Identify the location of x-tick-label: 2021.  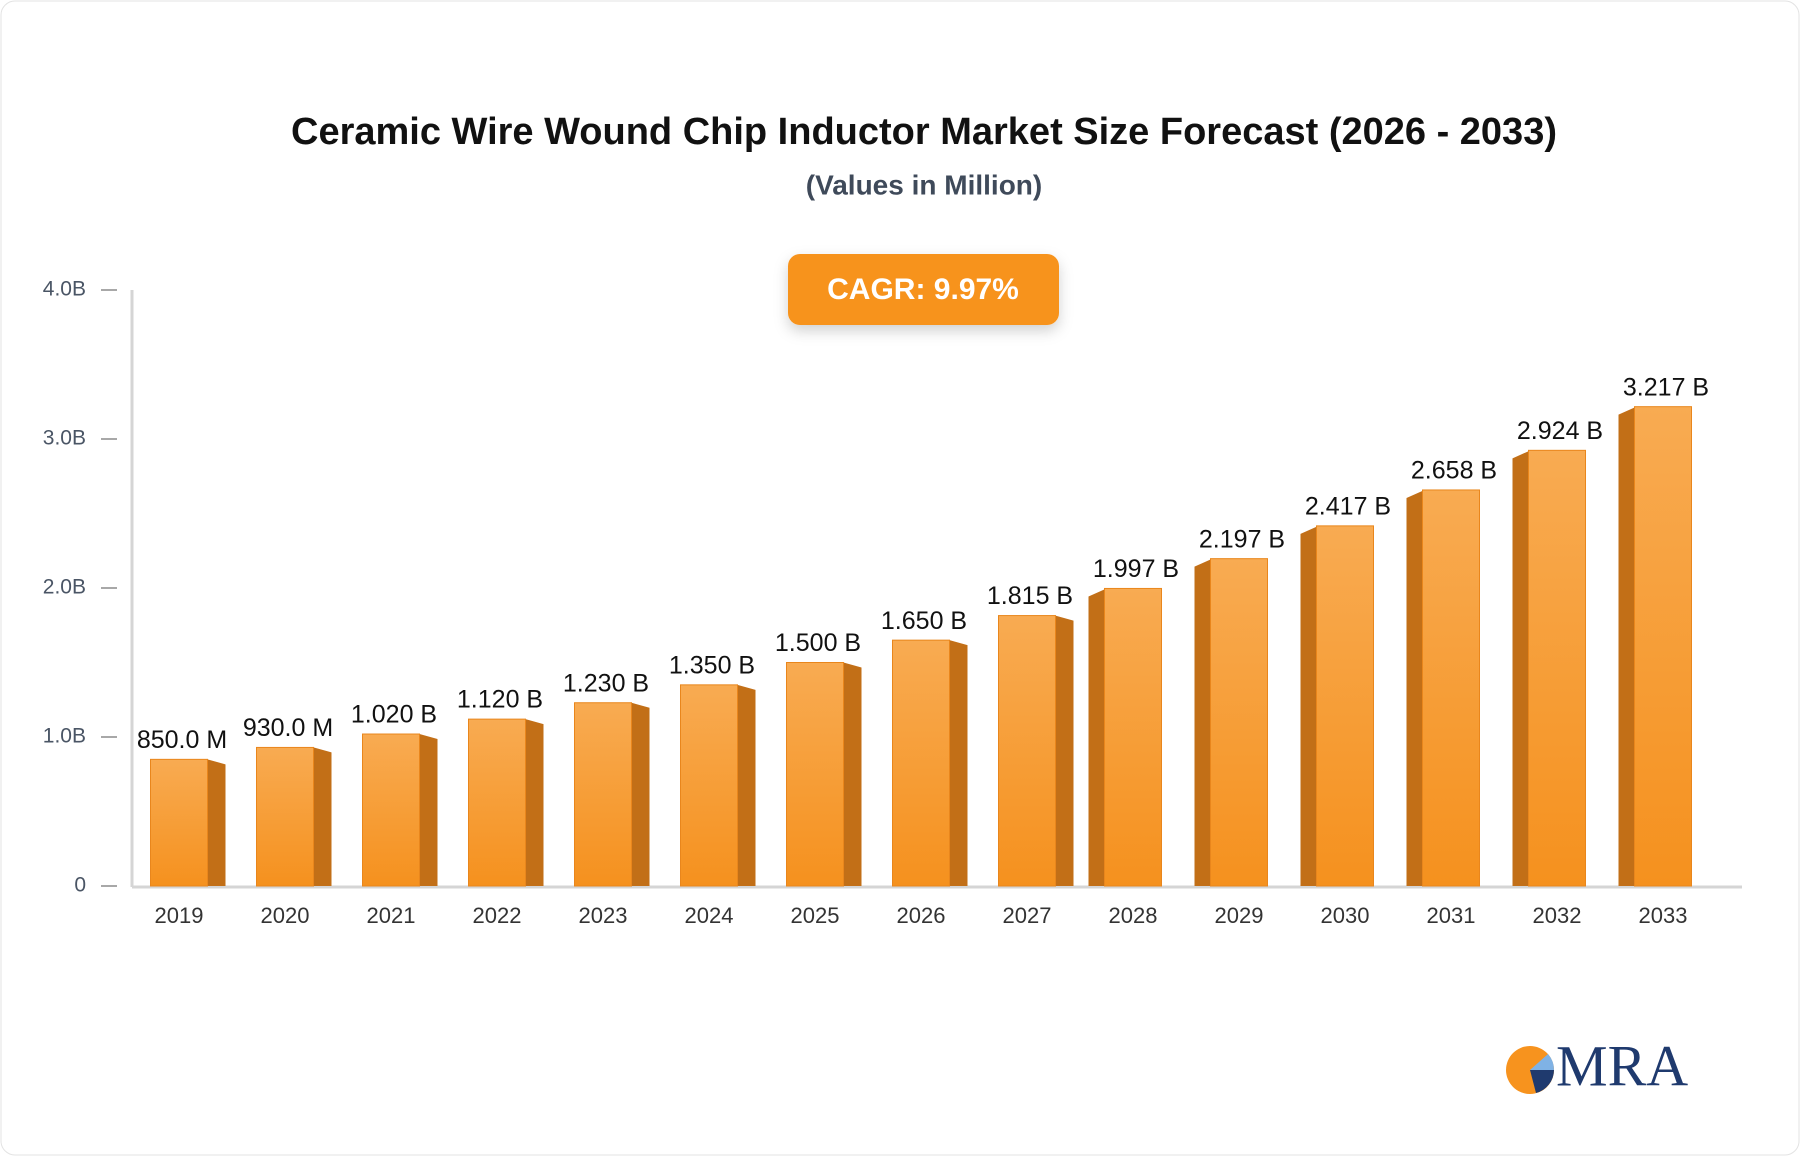
(391, 915).